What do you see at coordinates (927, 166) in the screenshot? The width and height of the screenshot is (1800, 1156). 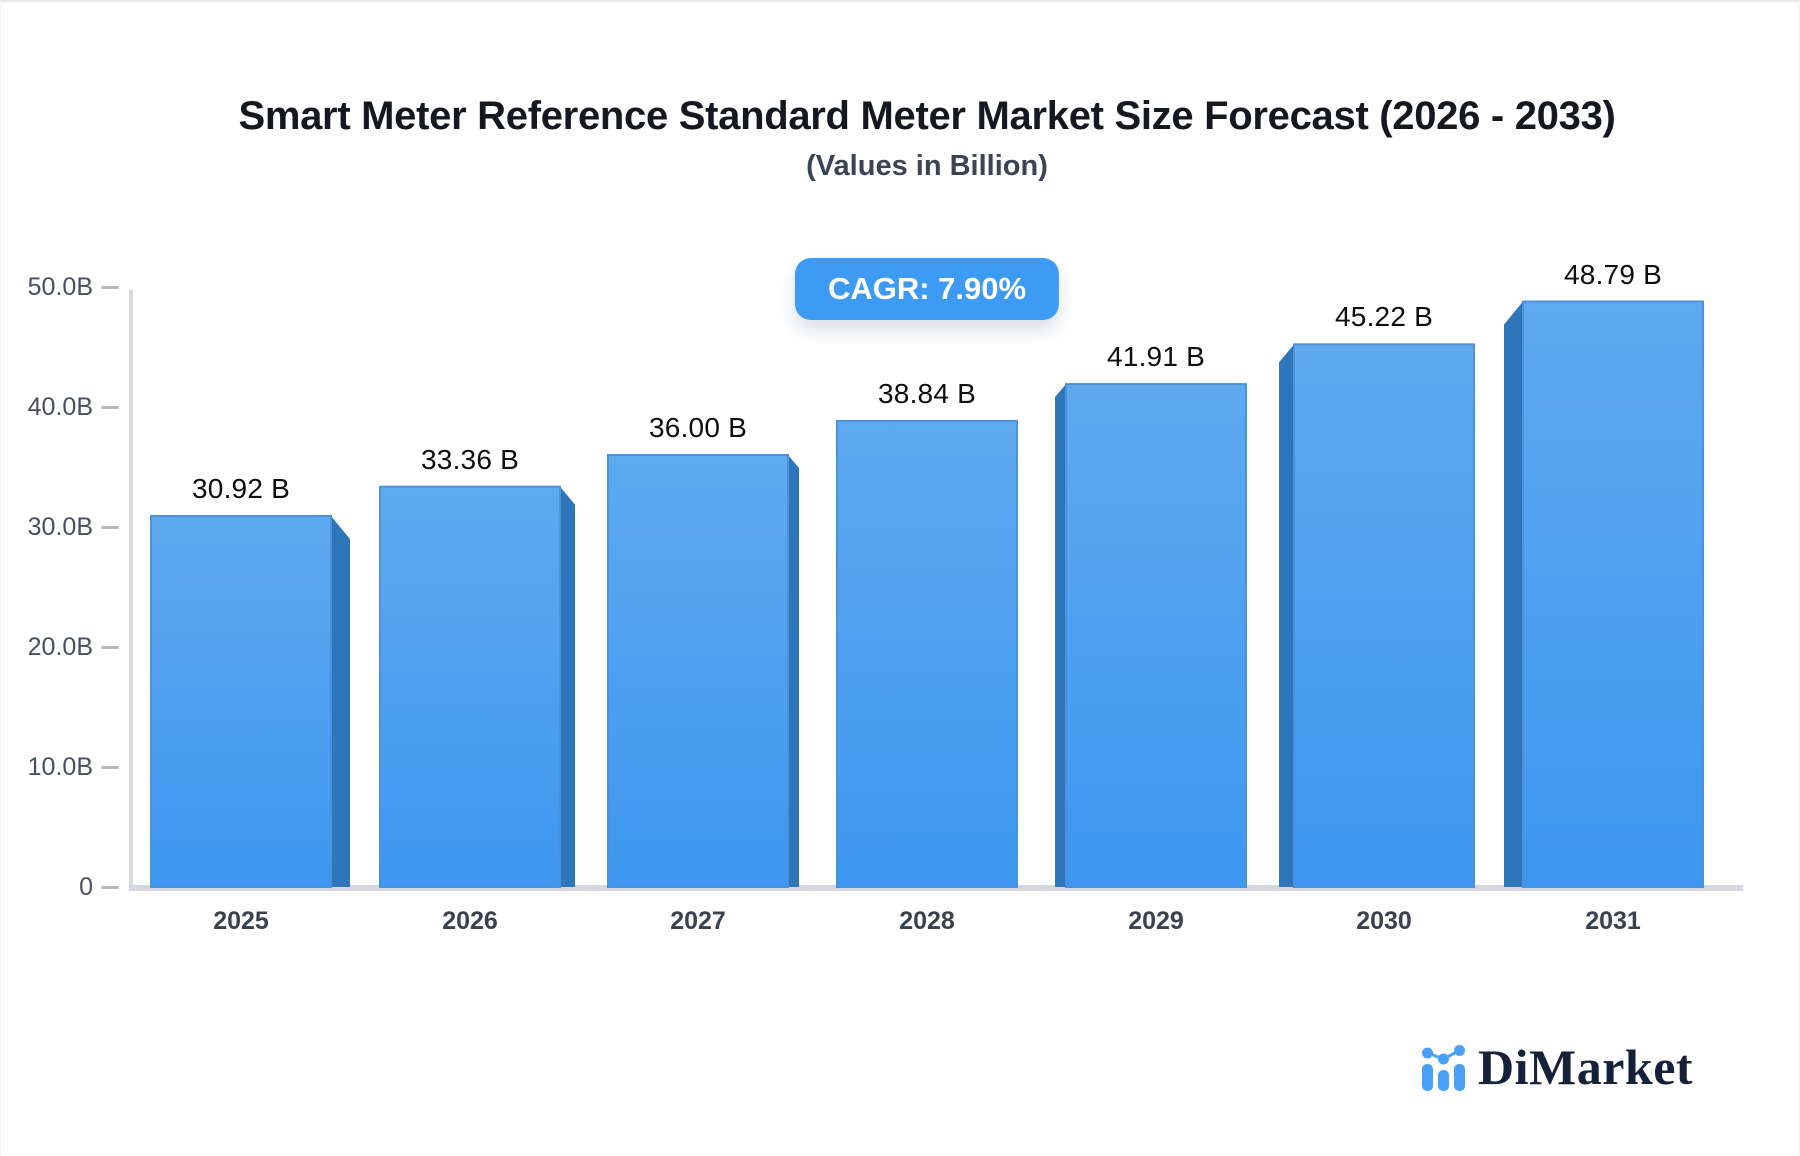 I see `chart-subtitle: (Values in Billion)` at bounding box center [927, 166].